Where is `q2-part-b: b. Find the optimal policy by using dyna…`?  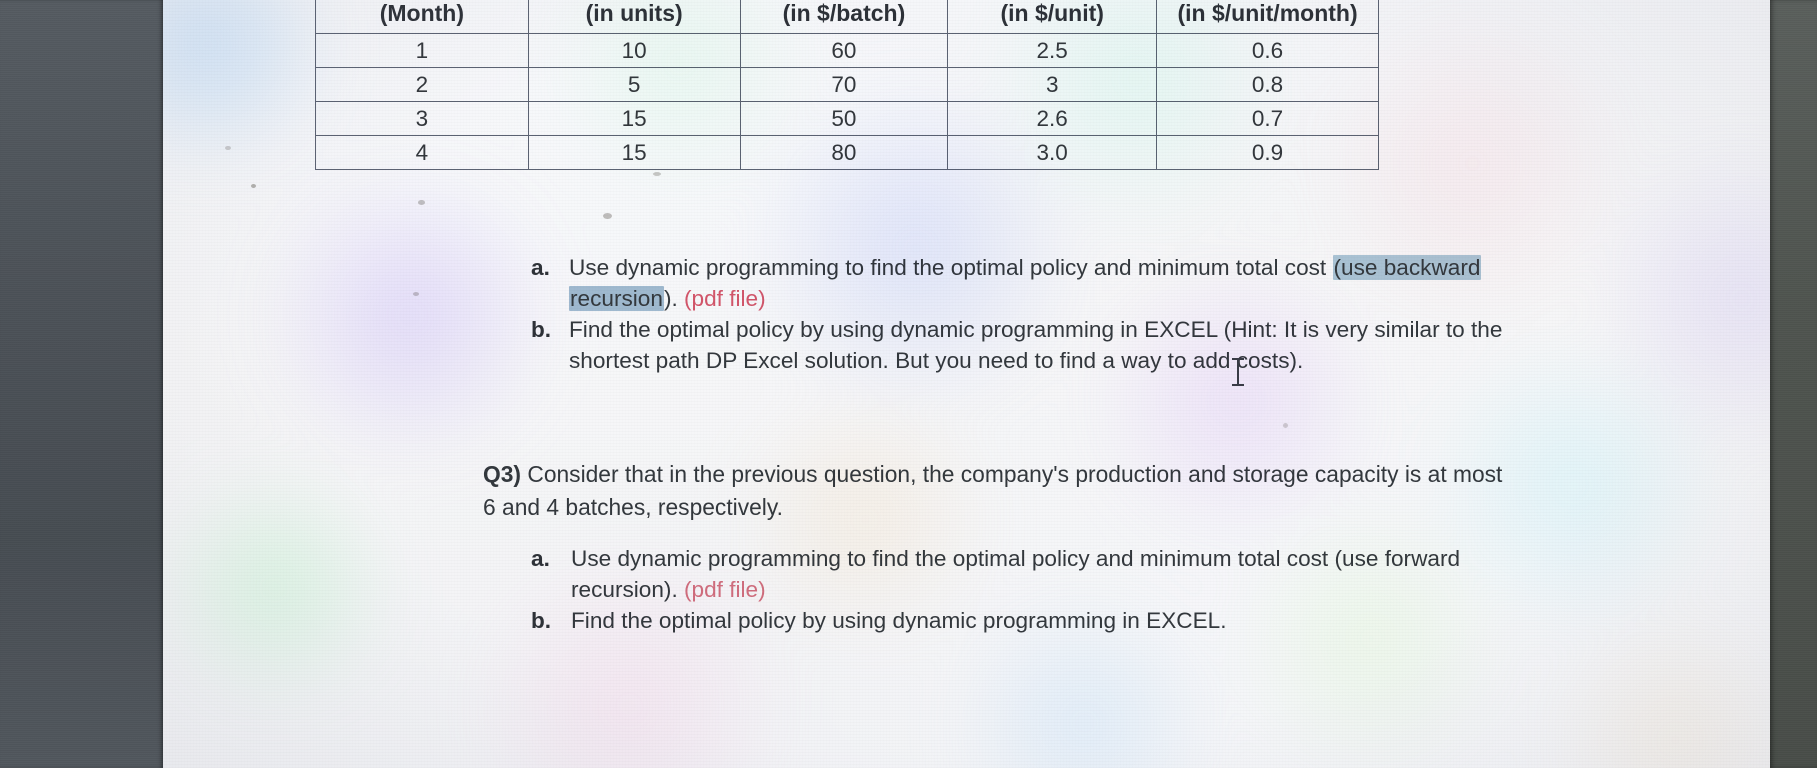
q2-part-b: b. Find the optimal policy by using dyna… is located at coordinates (1051, 345).